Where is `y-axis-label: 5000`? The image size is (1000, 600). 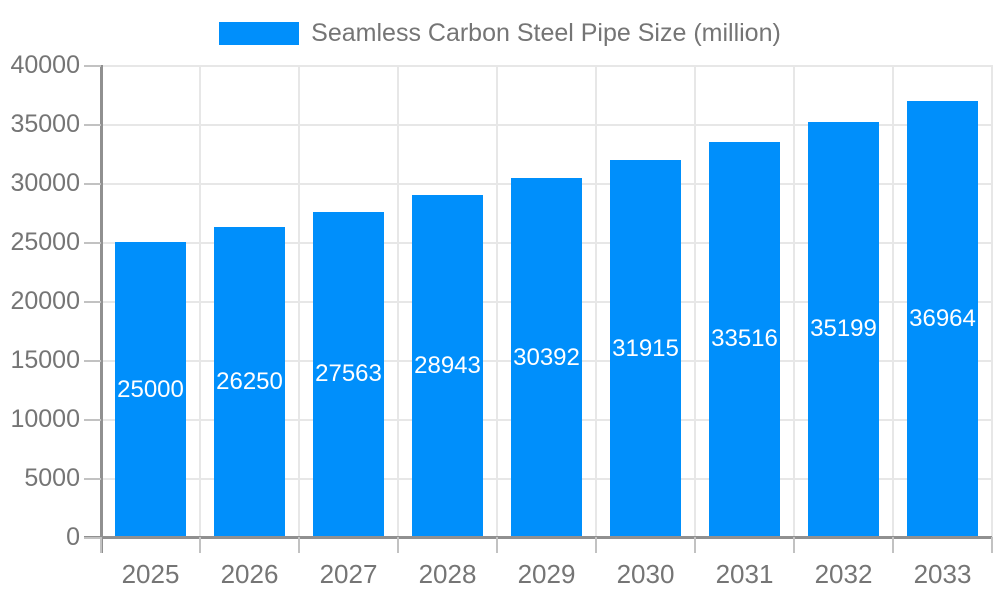 y-axis-label: 5000 is located at coordinates (52, 478).